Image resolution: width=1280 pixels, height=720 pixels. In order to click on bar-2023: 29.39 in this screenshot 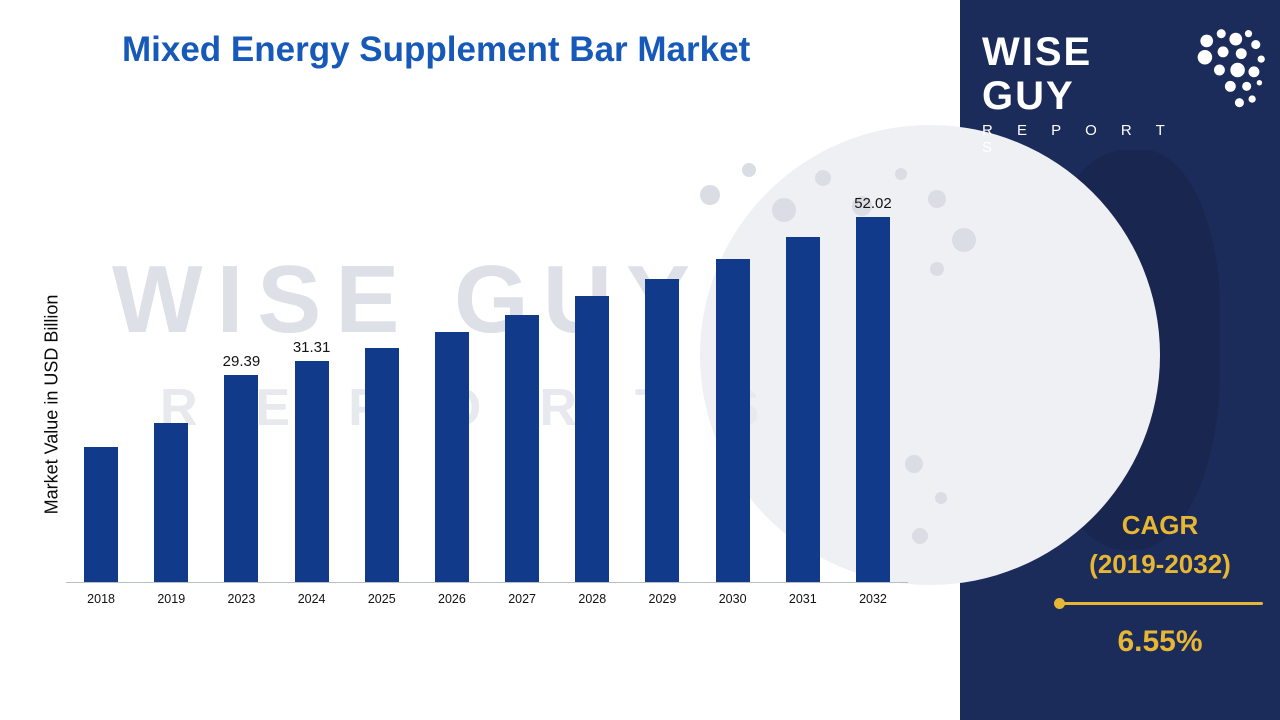, I will do `click(241, 388)`.